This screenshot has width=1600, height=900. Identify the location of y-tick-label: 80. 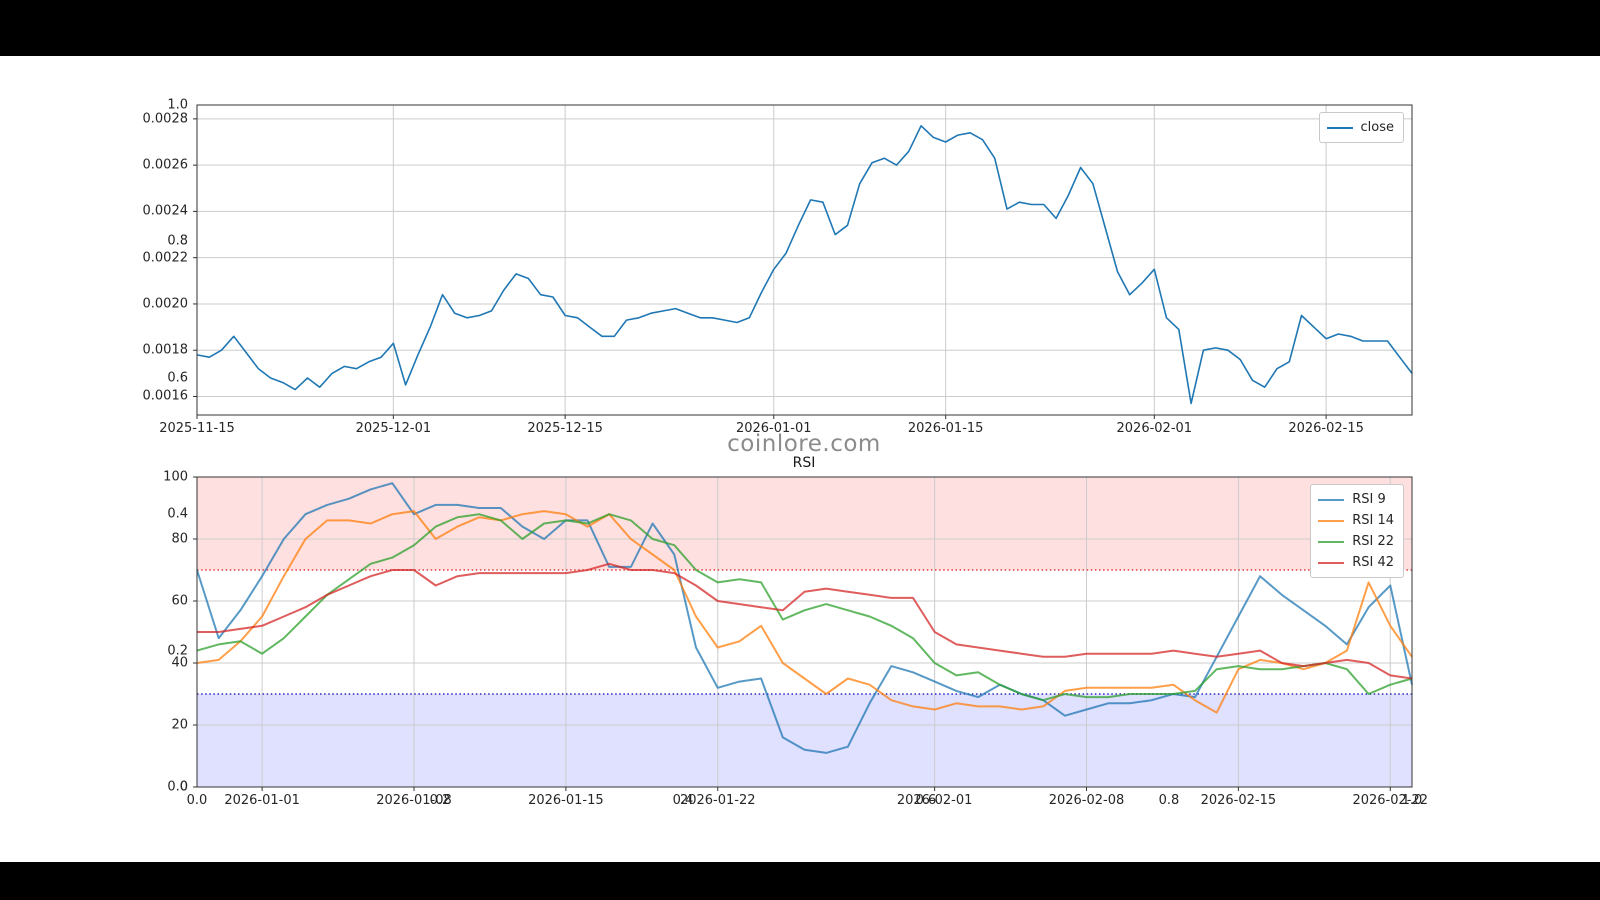
(179, 539).